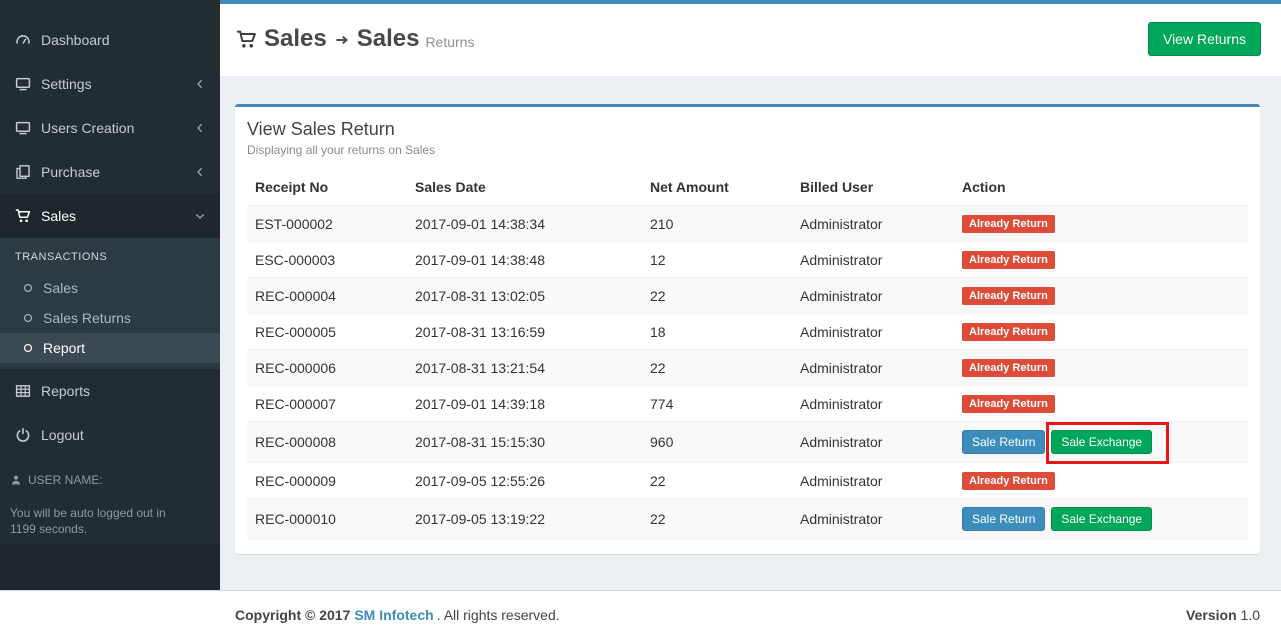  What do you see at coordinates (1204, 39) in the screenshot?
I see `view-returns-button: View Returns` at bounding box center [1204, 39].